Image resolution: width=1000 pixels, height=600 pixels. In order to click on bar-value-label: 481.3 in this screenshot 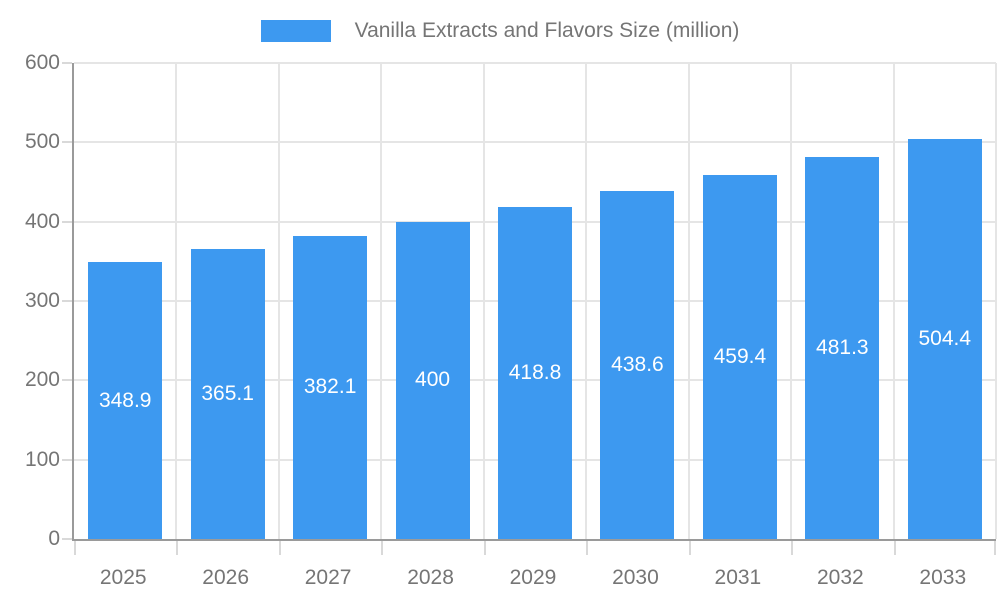, I will do `click(842, 348)`.